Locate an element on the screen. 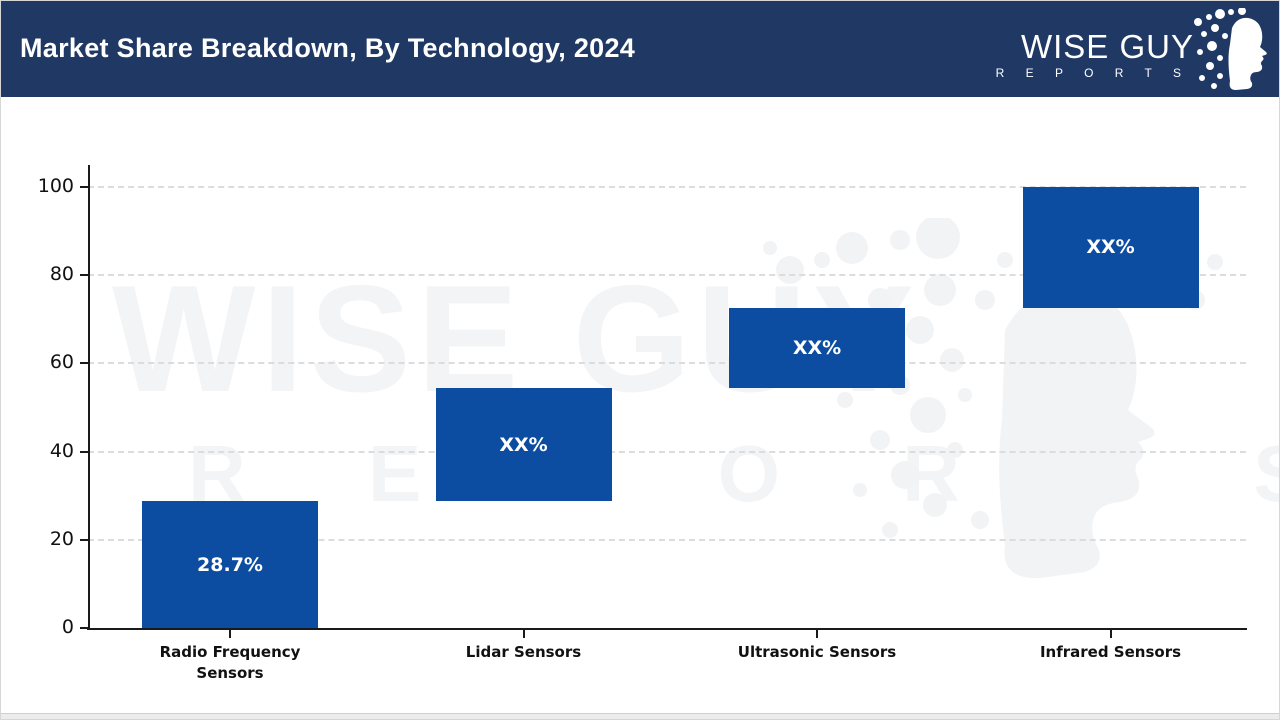 This screenshot has width=1280, height=720. y-axis-tick-label: 80 is located at coordinates (61, 274).